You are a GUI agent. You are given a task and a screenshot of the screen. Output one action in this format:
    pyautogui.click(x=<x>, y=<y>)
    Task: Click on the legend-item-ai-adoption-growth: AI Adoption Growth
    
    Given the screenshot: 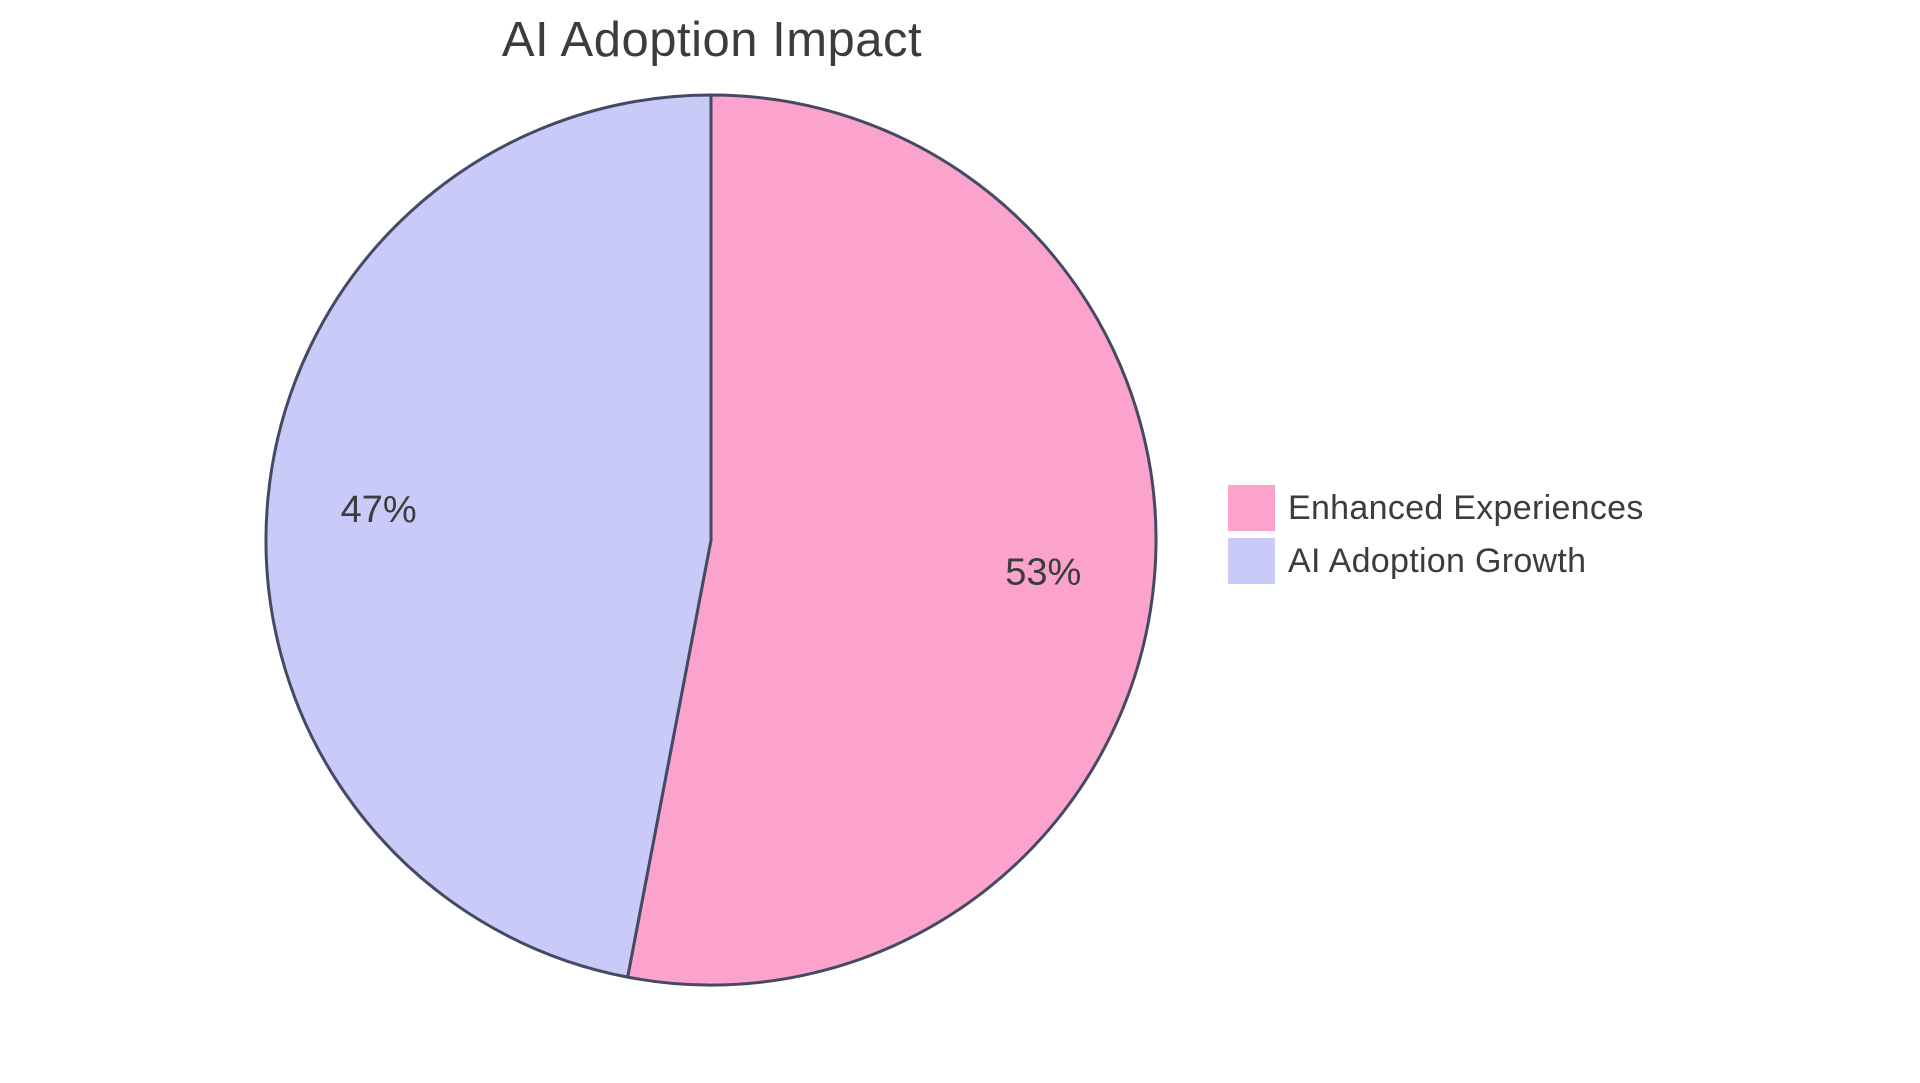 What is the action you would take?
    pyautogui.click(x=1436, y=561)
    